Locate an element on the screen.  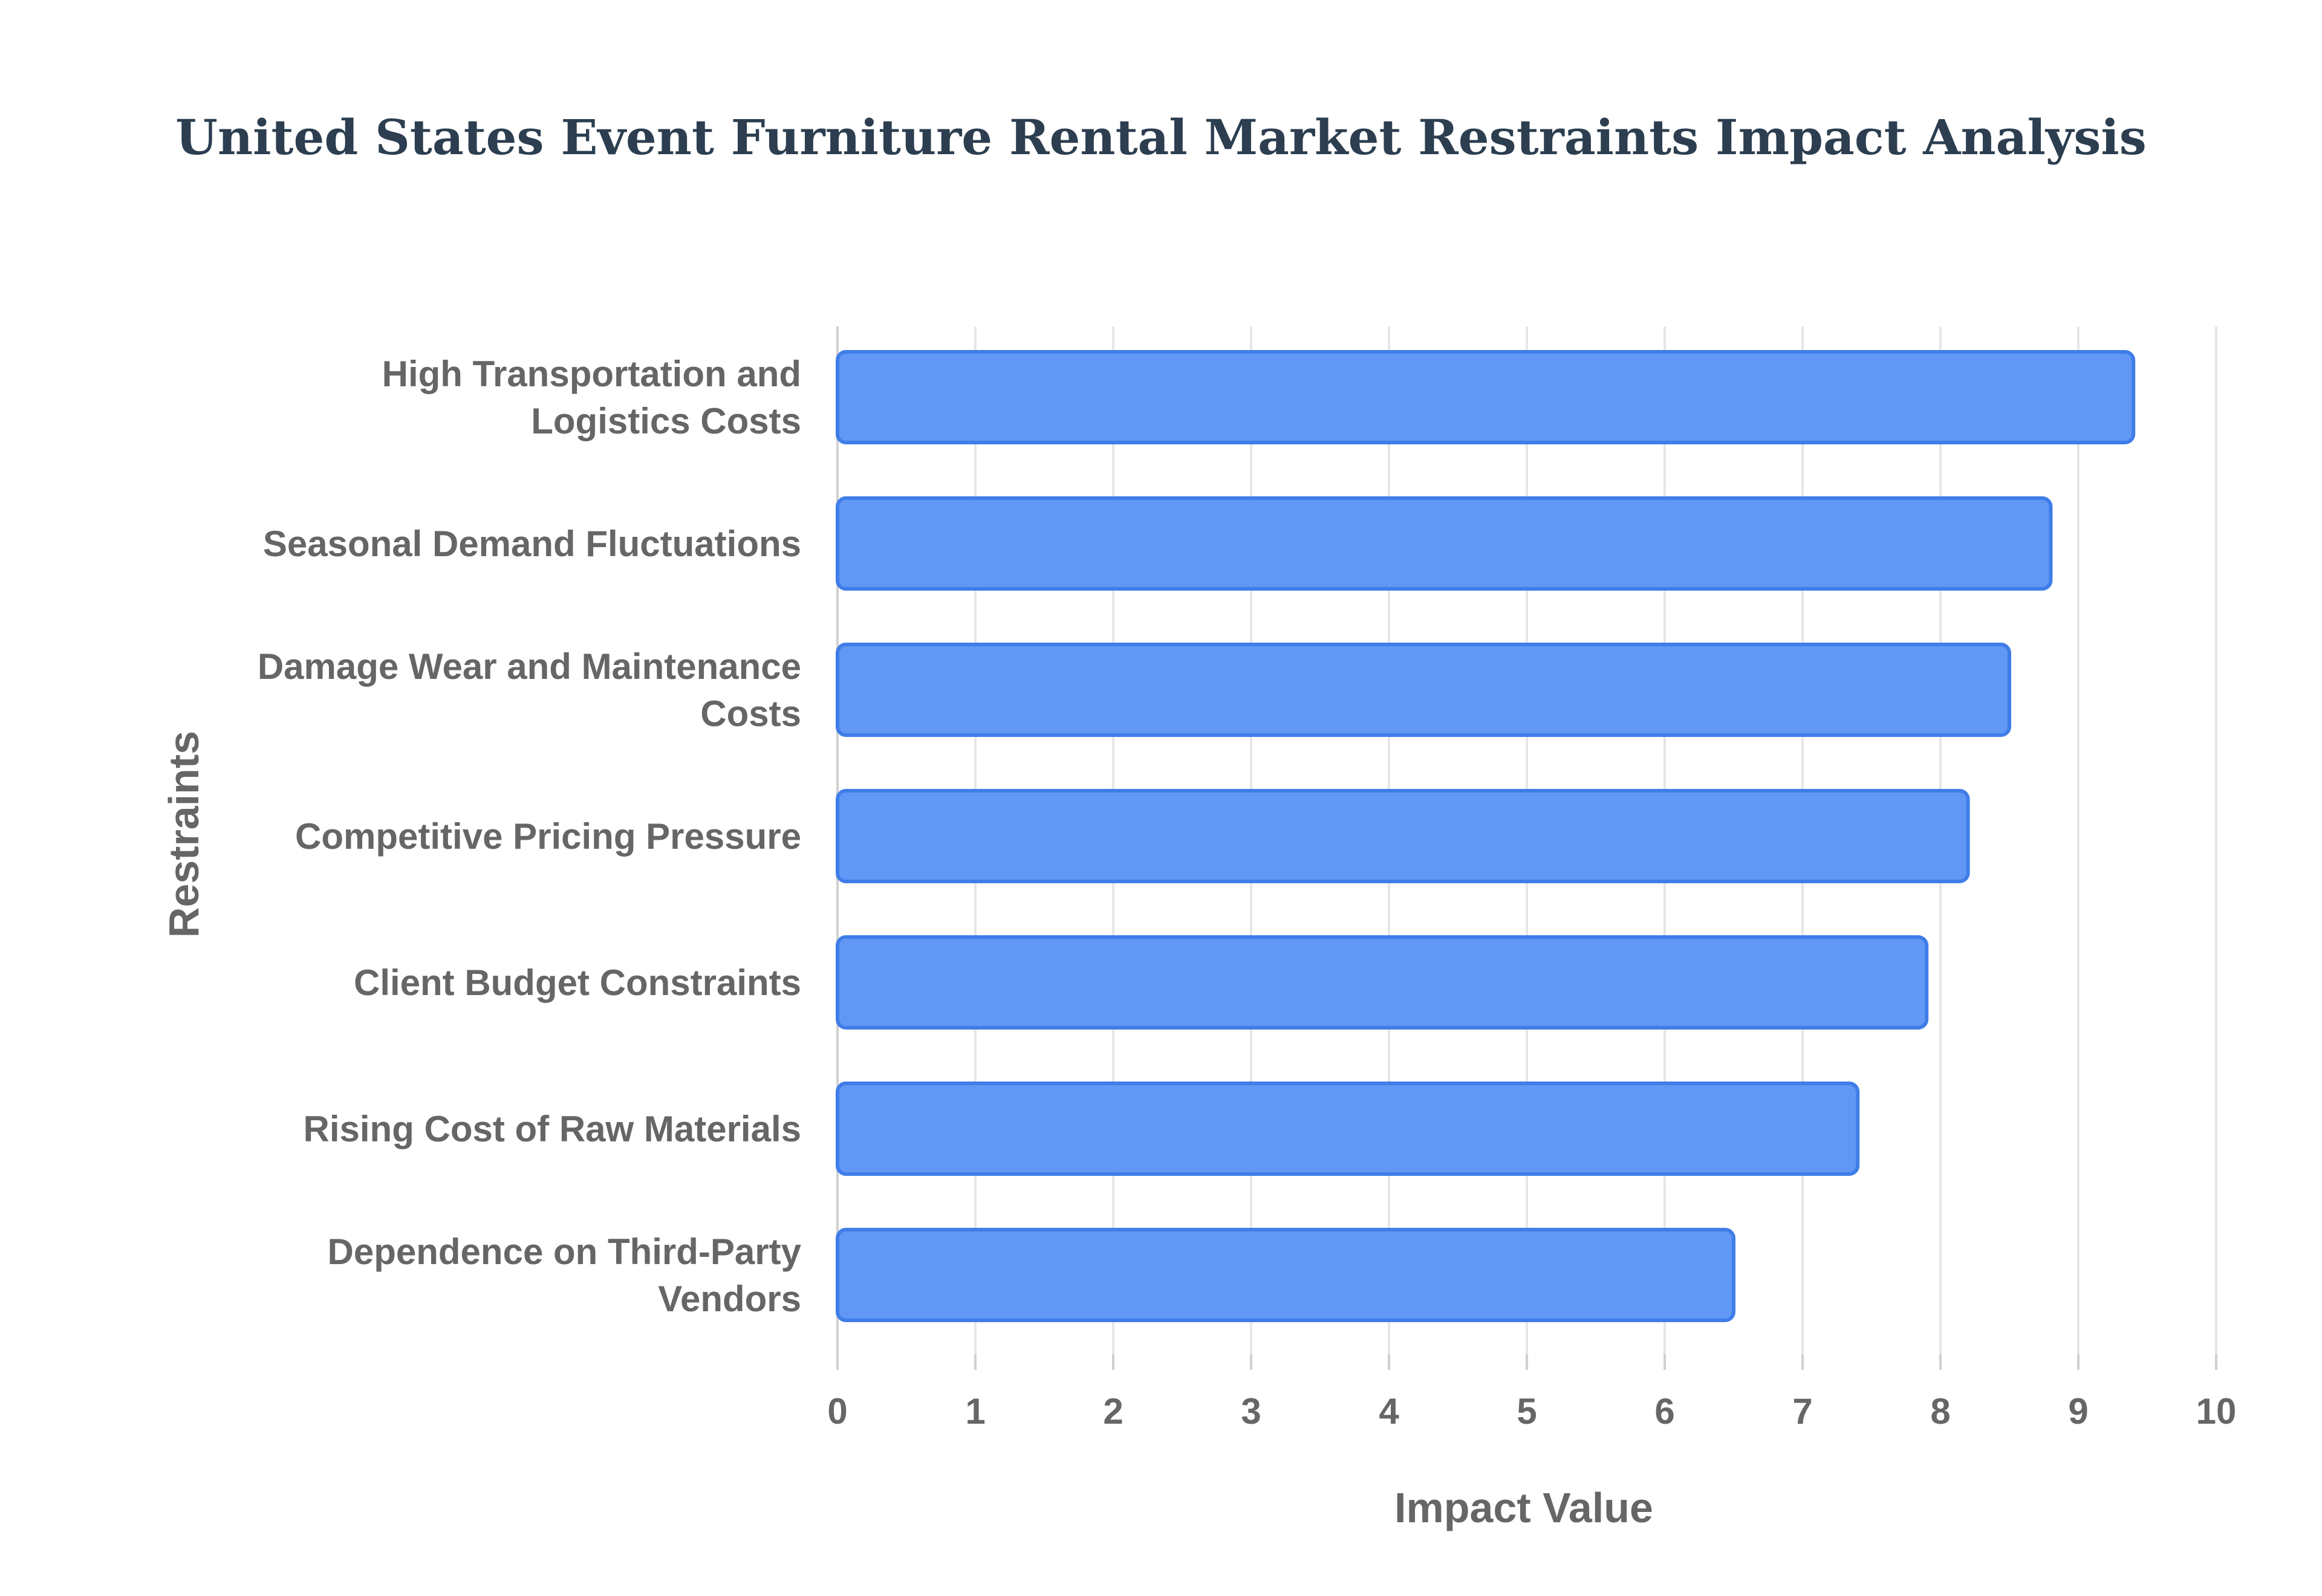
x-tick-label: 8 is located at coordinates (1940, 1411).